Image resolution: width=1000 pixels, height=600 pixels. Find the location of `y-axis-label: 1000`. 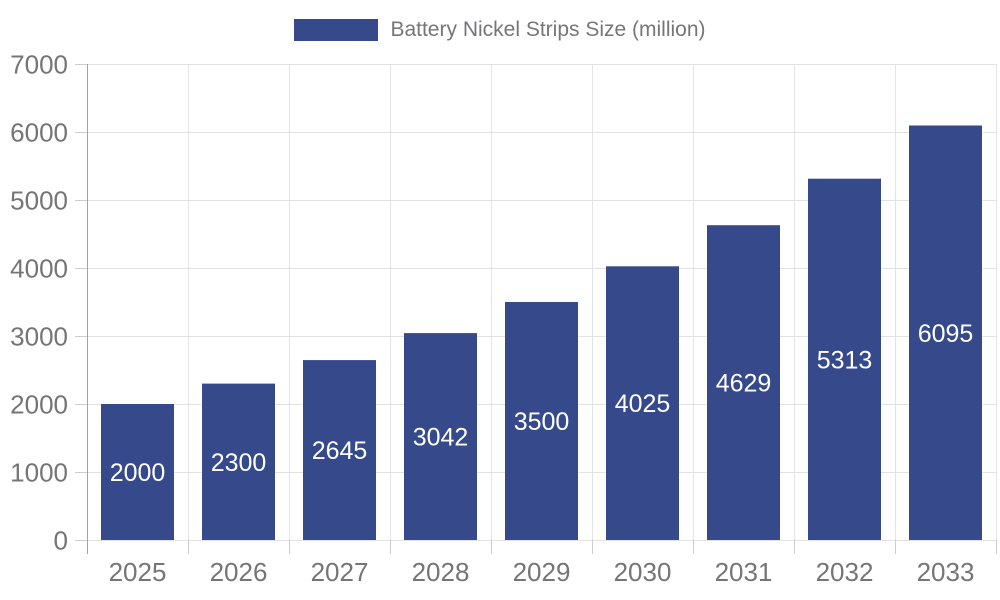

y-axis-label: 1000 is located at coordinates (39, 473).